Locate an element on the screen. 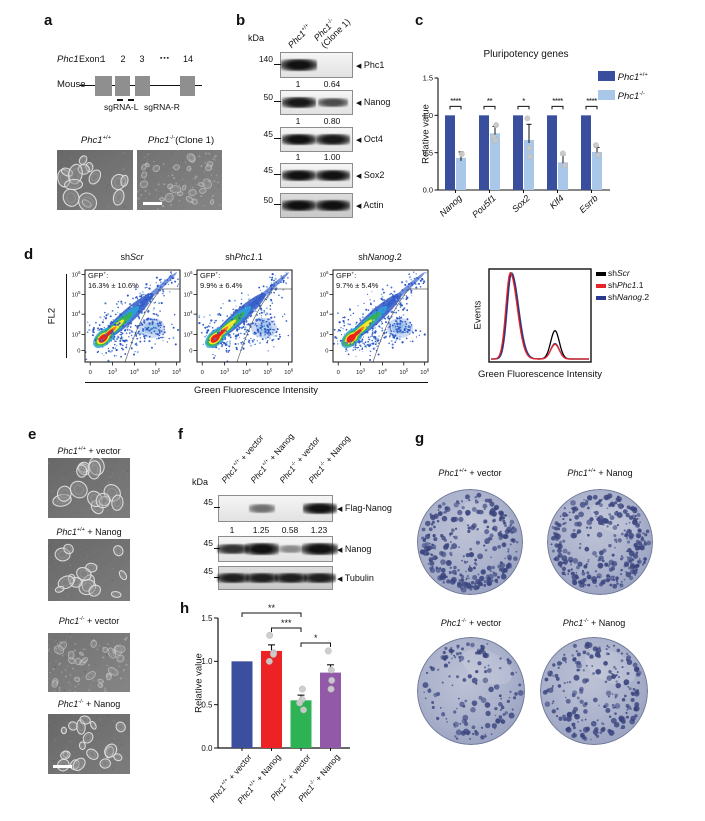  blot-tubulin is located at coordinates (276, 578).